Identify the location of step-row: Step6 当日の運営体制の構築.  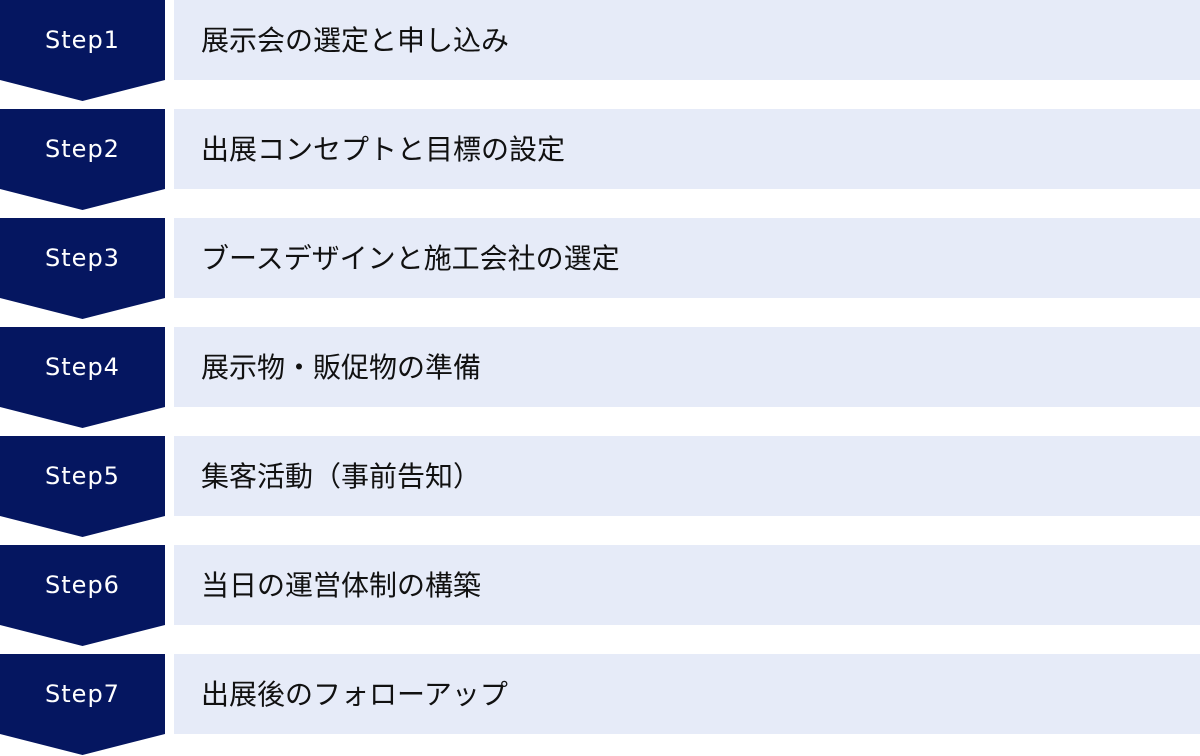
(600, 595).